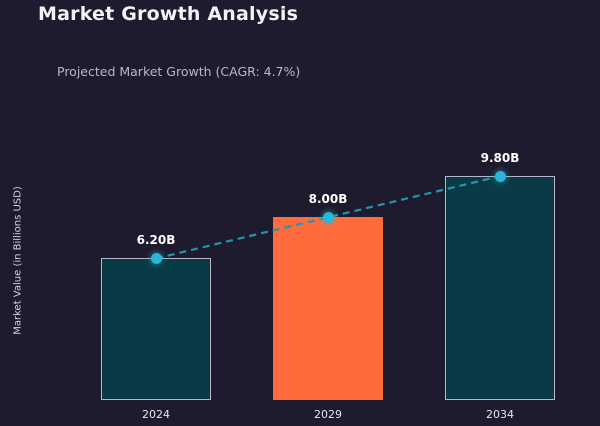 The height and width of the screenshot is (426, 600). Describe the element at coordinates (156, 240) in the screenshot. I see `data-label-2024: 6.20B` at that location.